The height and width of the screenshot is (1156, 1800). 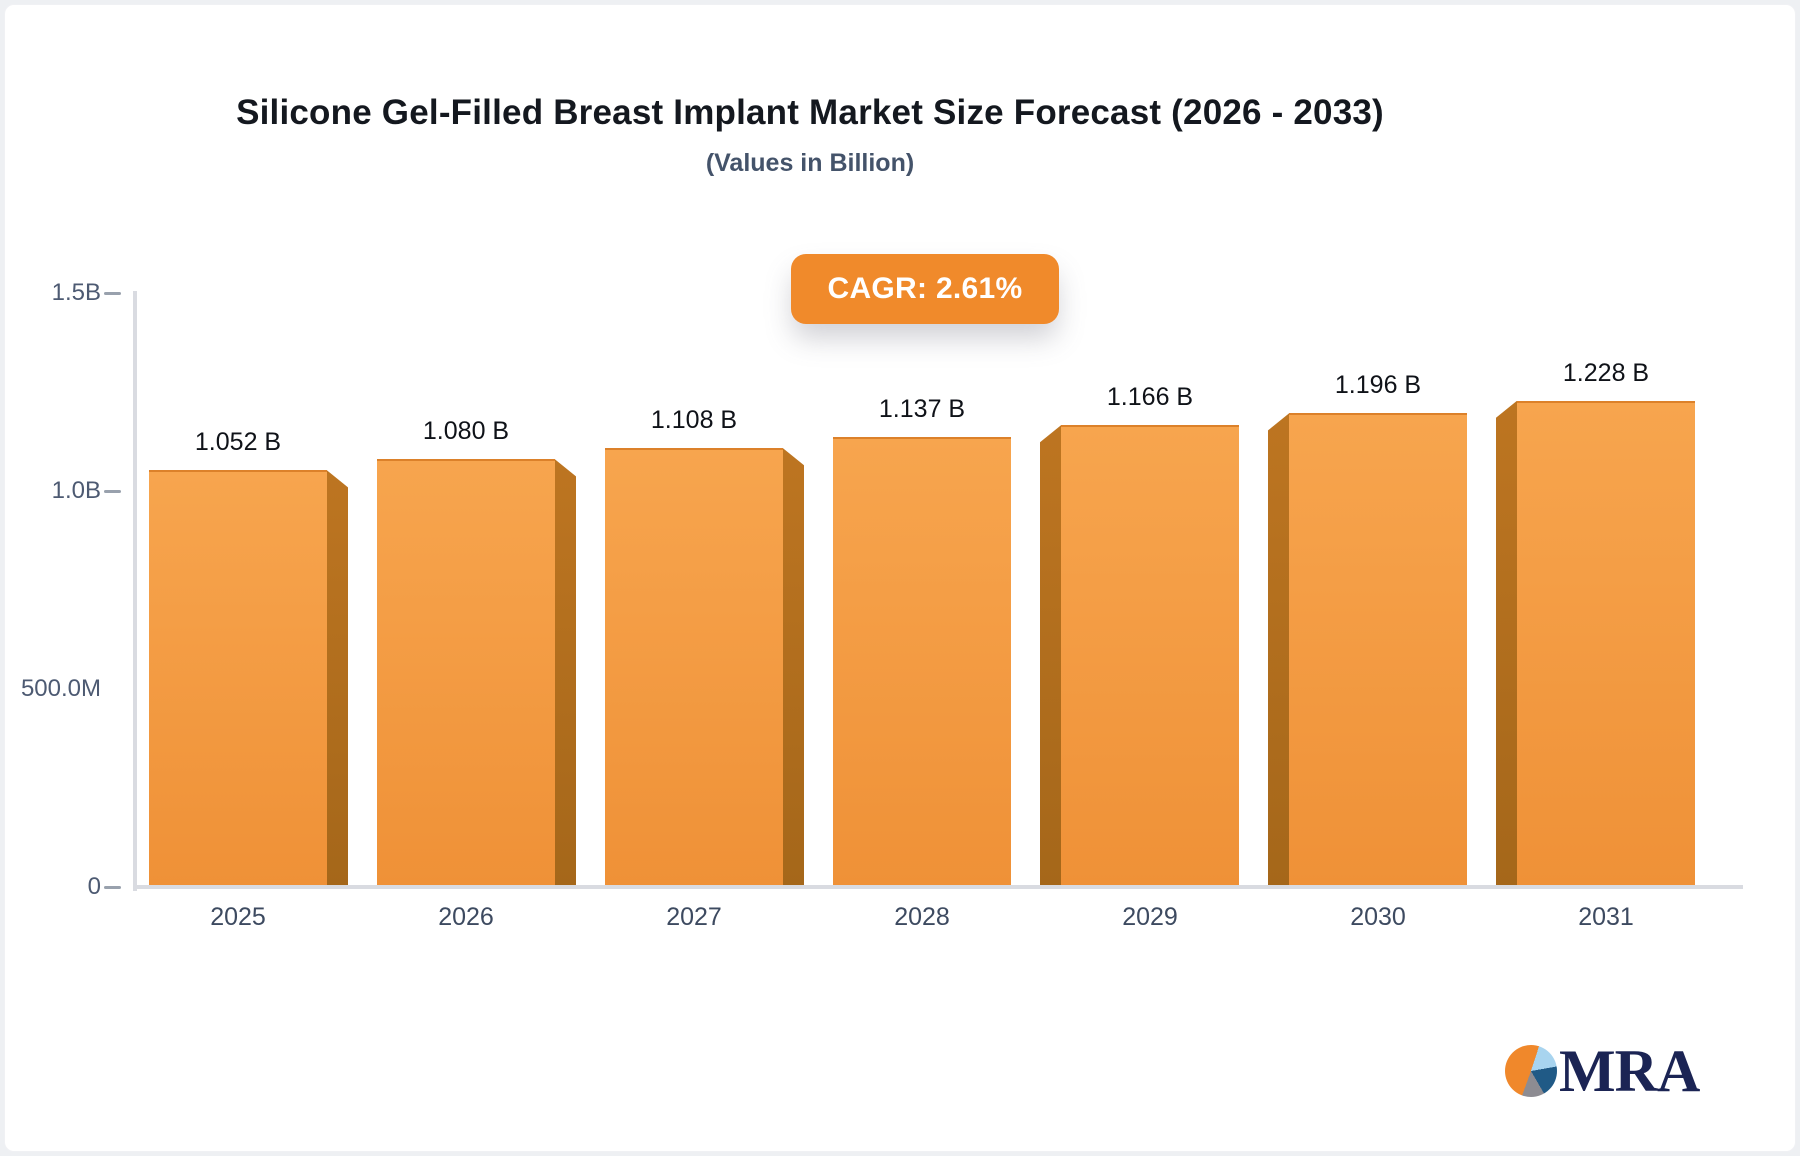 I want to click on bar-2025, so click(x=238, y=677).